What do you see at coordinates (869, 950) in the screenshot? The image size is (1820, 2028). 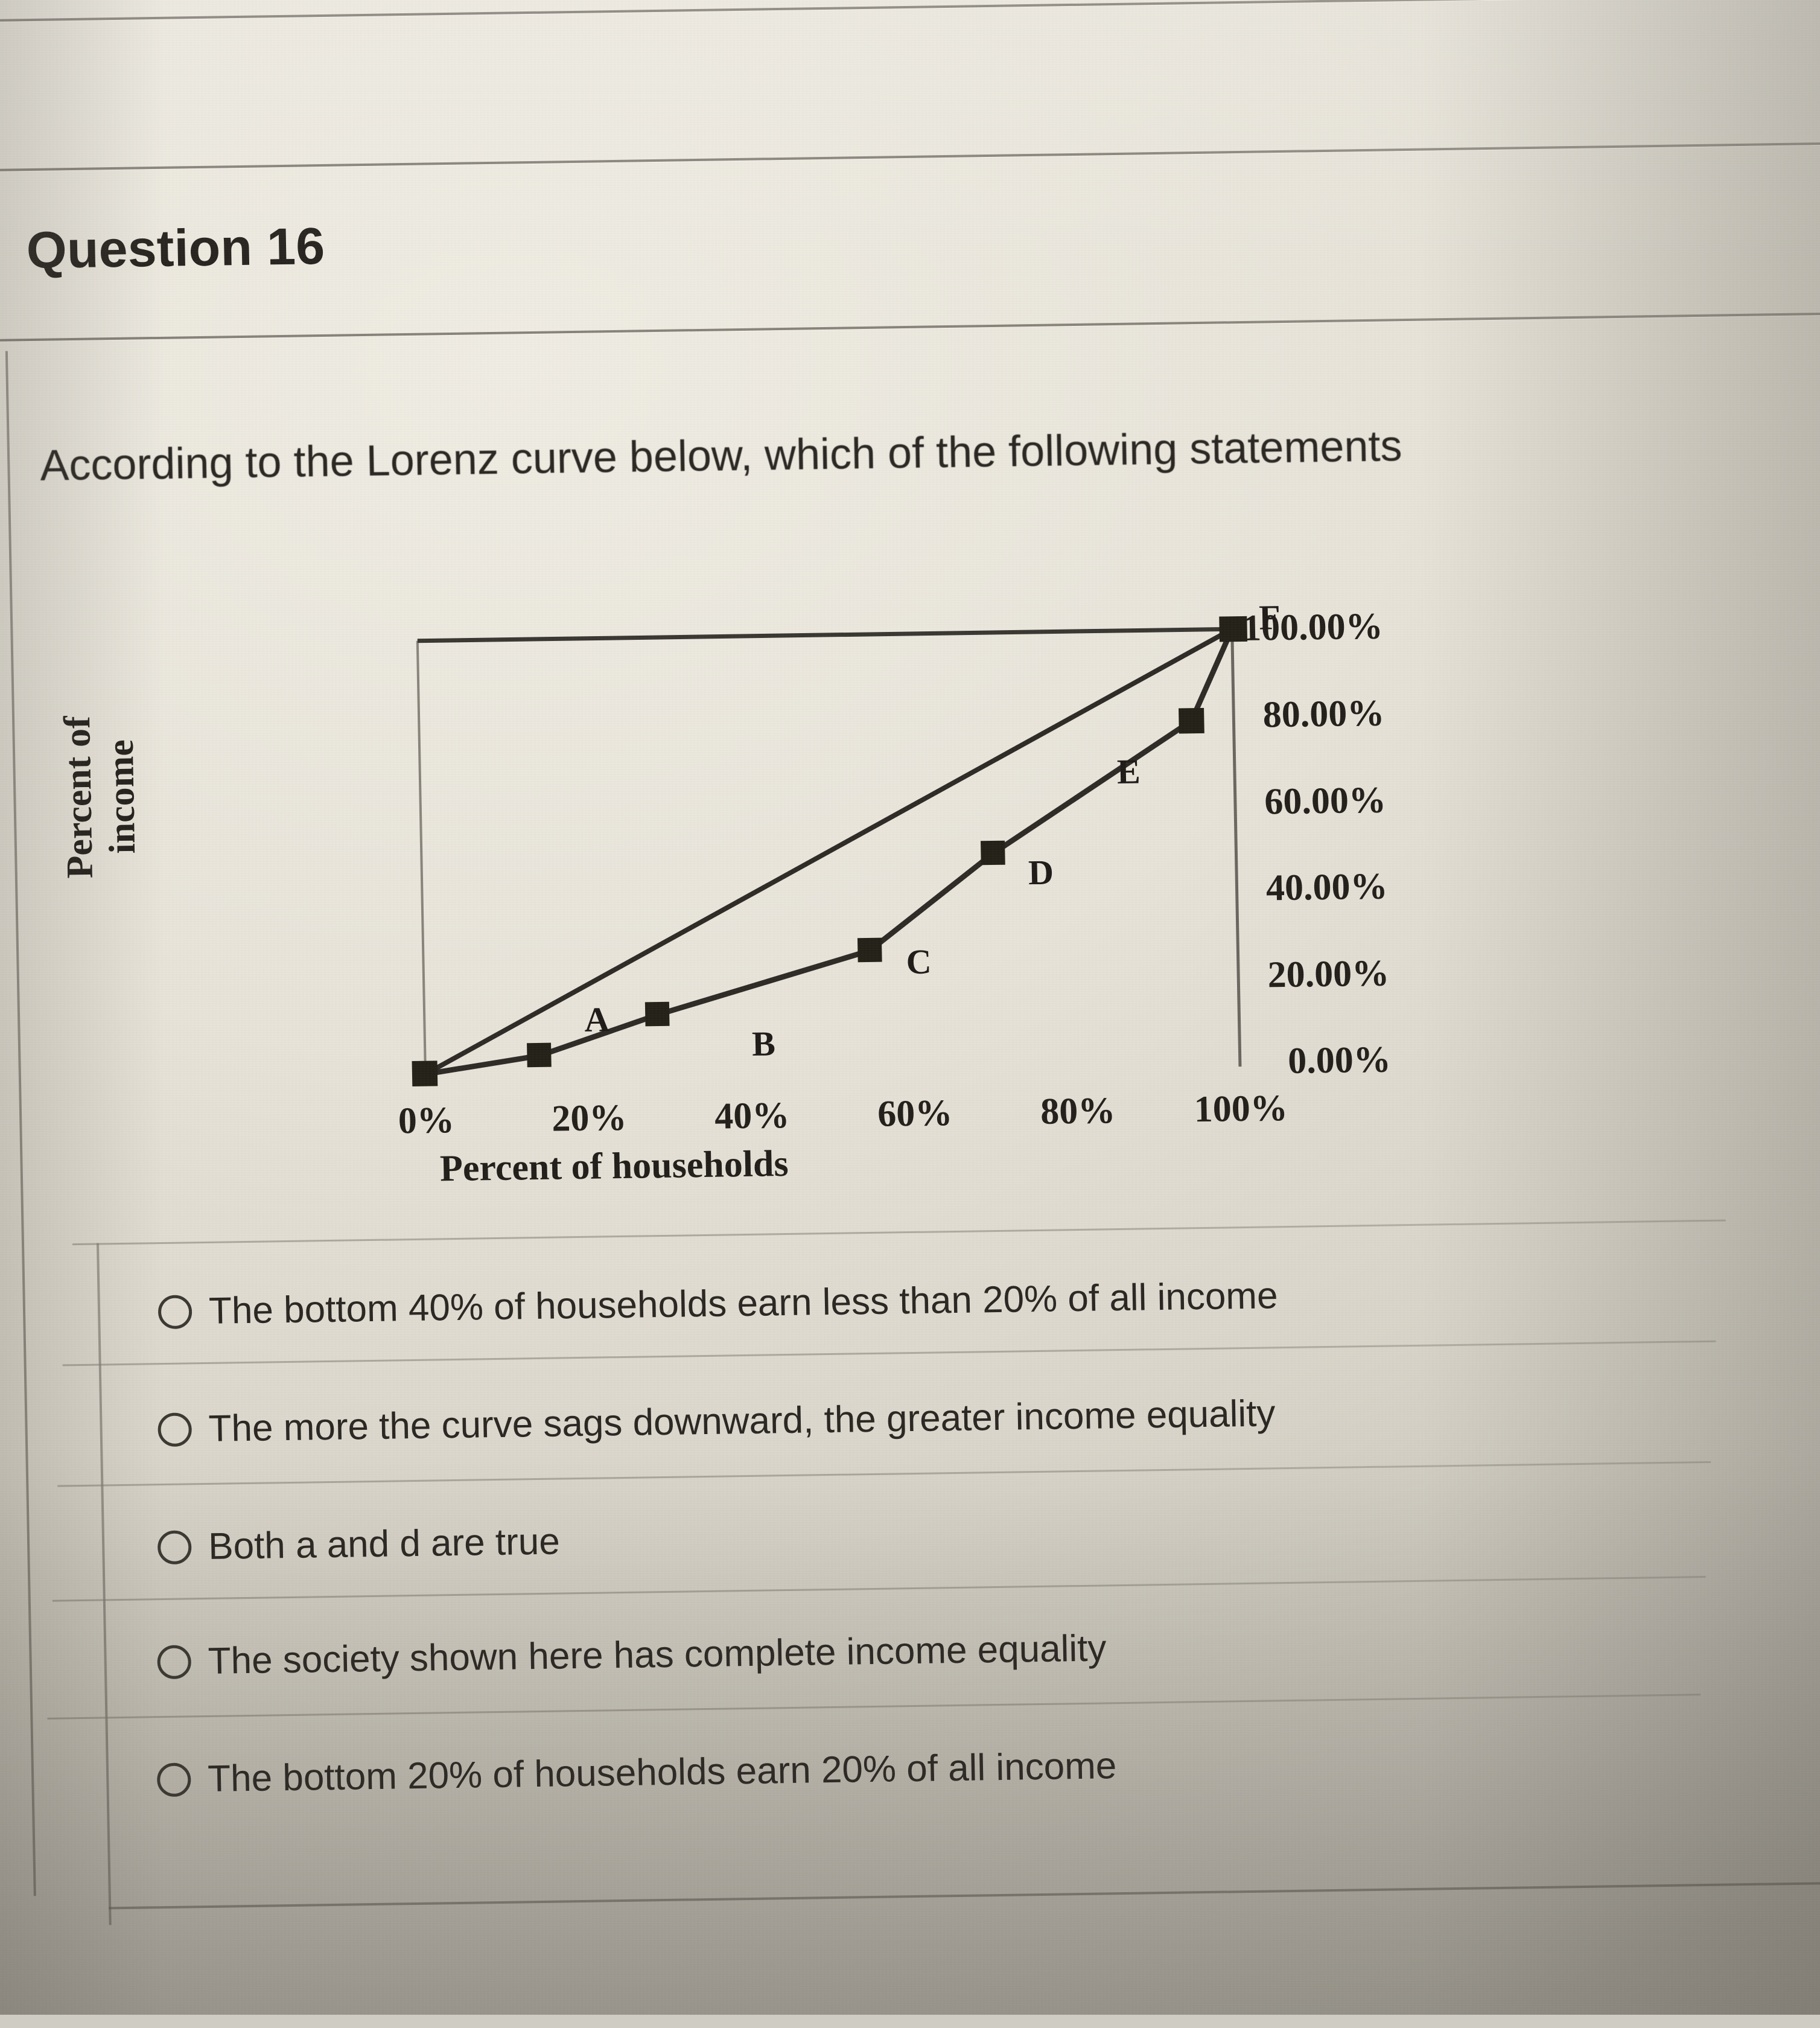 I see `data-point-c` at bounding box center [869, 950].